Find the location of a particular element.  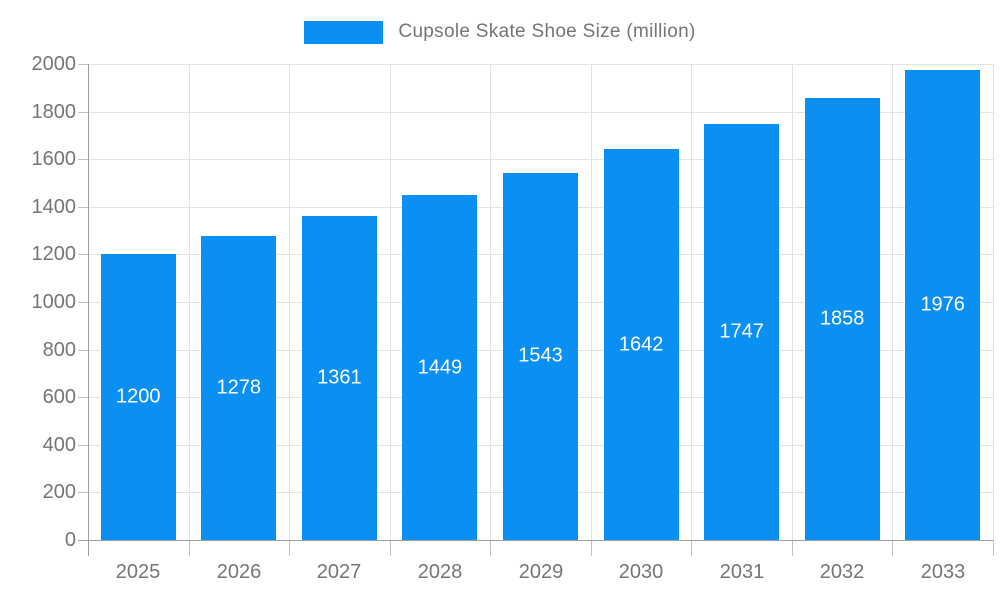

y-axis-tick-label: 1200 is located at coordinates (54, 254).